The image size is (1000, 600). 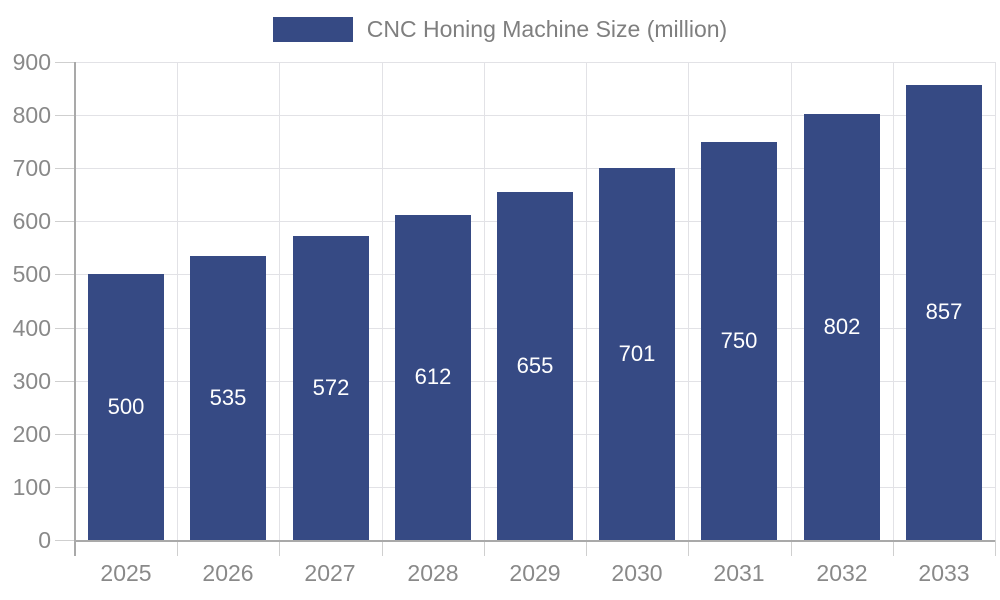 I want to click on y-axis-line, so click(x=75, y=309).